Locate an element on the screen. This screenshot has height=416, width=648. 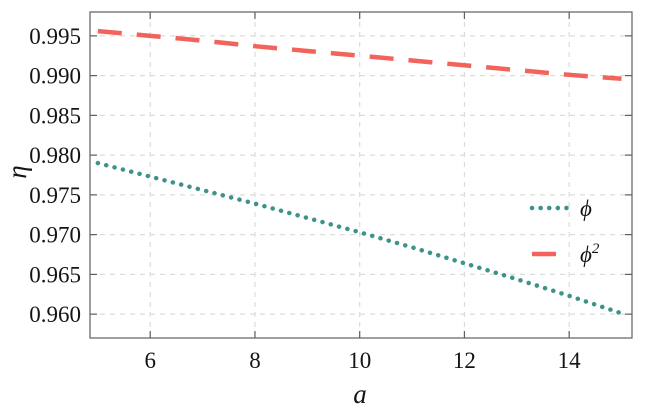
y-tick-label: 0.990 is located at coordinates (55, 76).